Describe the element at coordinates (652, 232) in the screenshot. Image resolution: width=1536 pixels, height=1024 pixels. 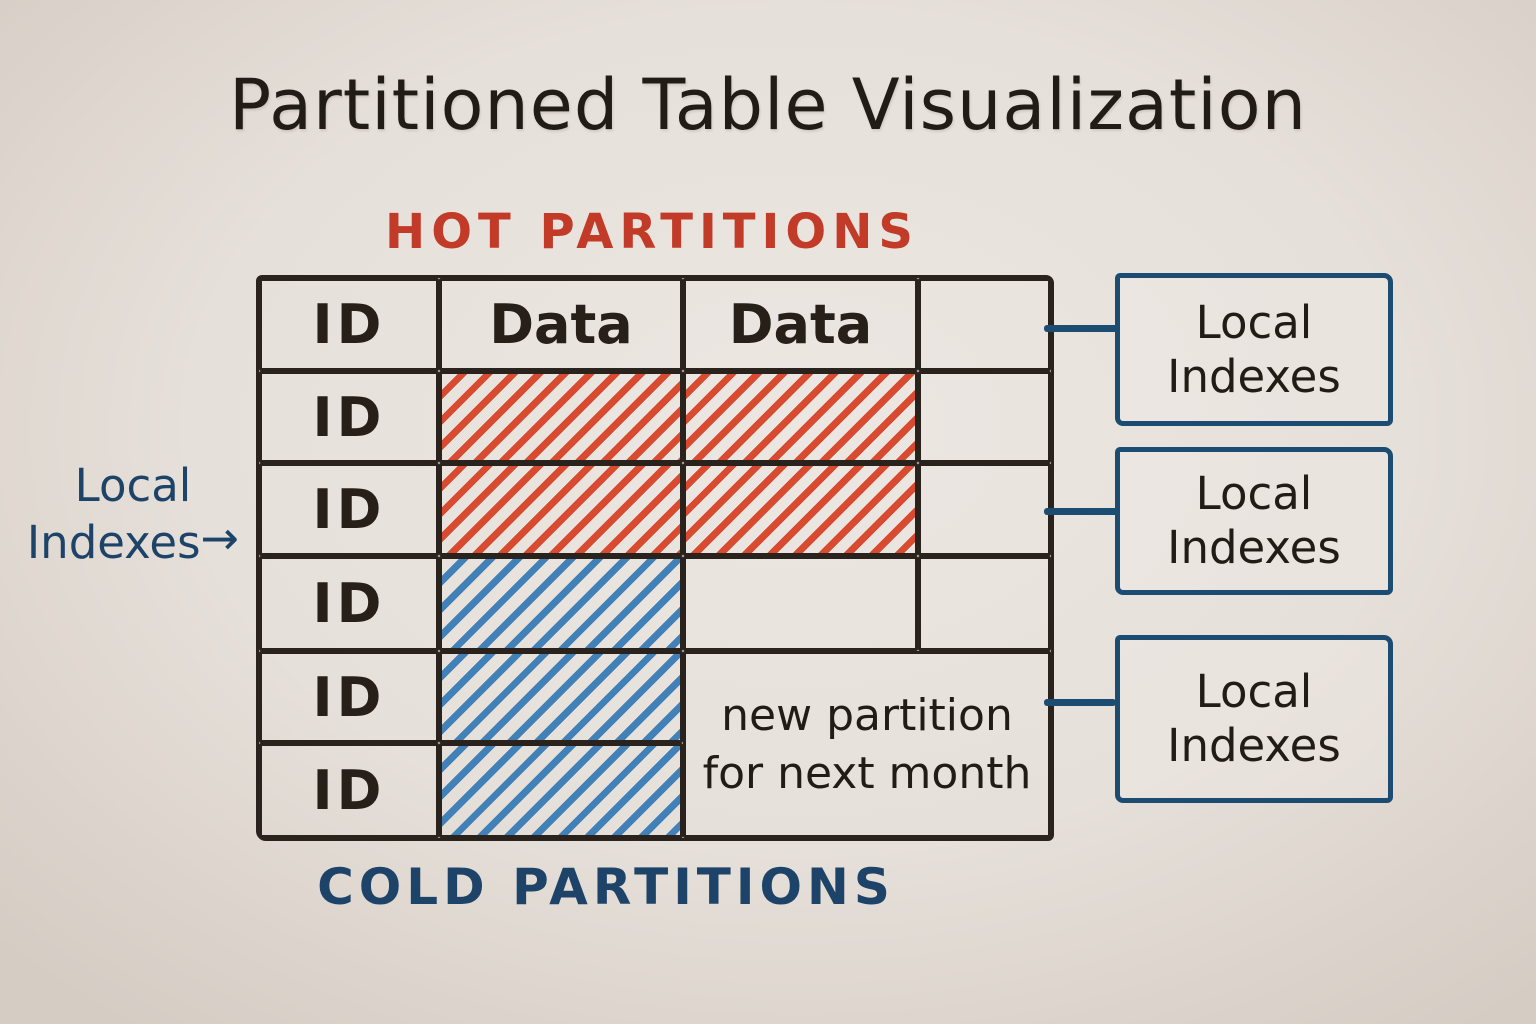
I see `hot-partitions-label: HOT PARTITIONS` at that location.